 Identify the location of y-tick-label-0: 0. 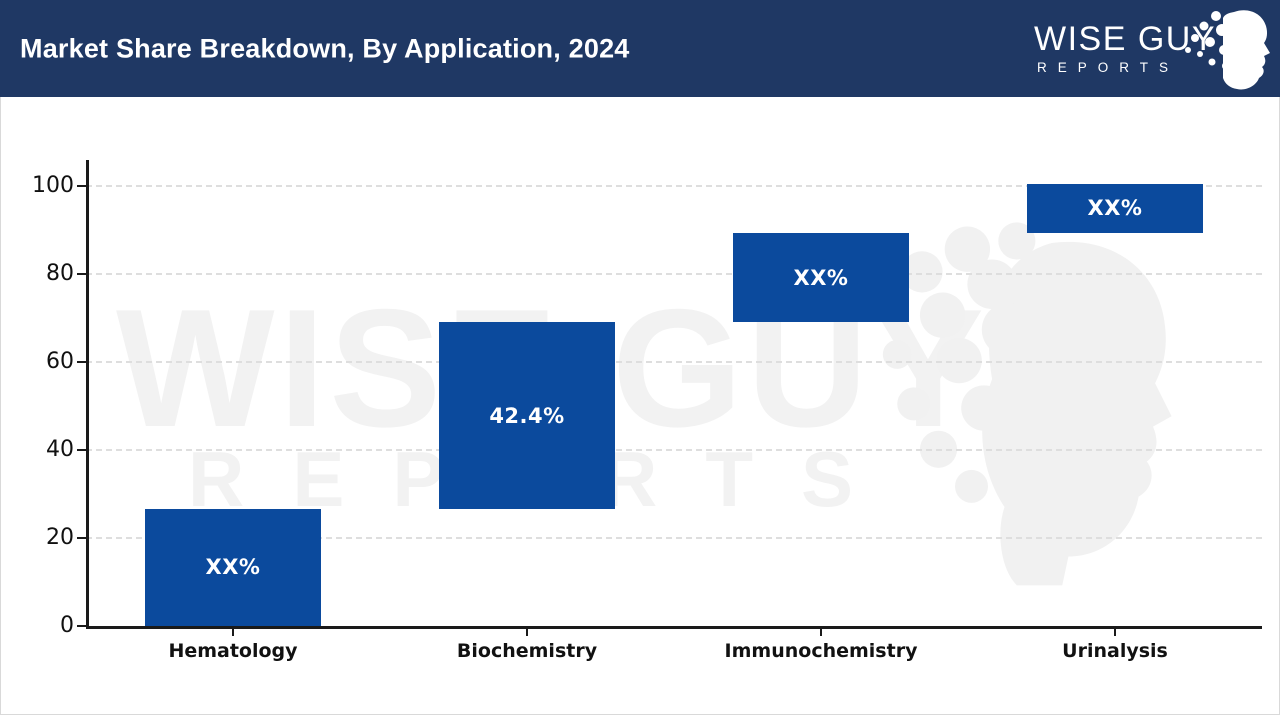
(67, 625).